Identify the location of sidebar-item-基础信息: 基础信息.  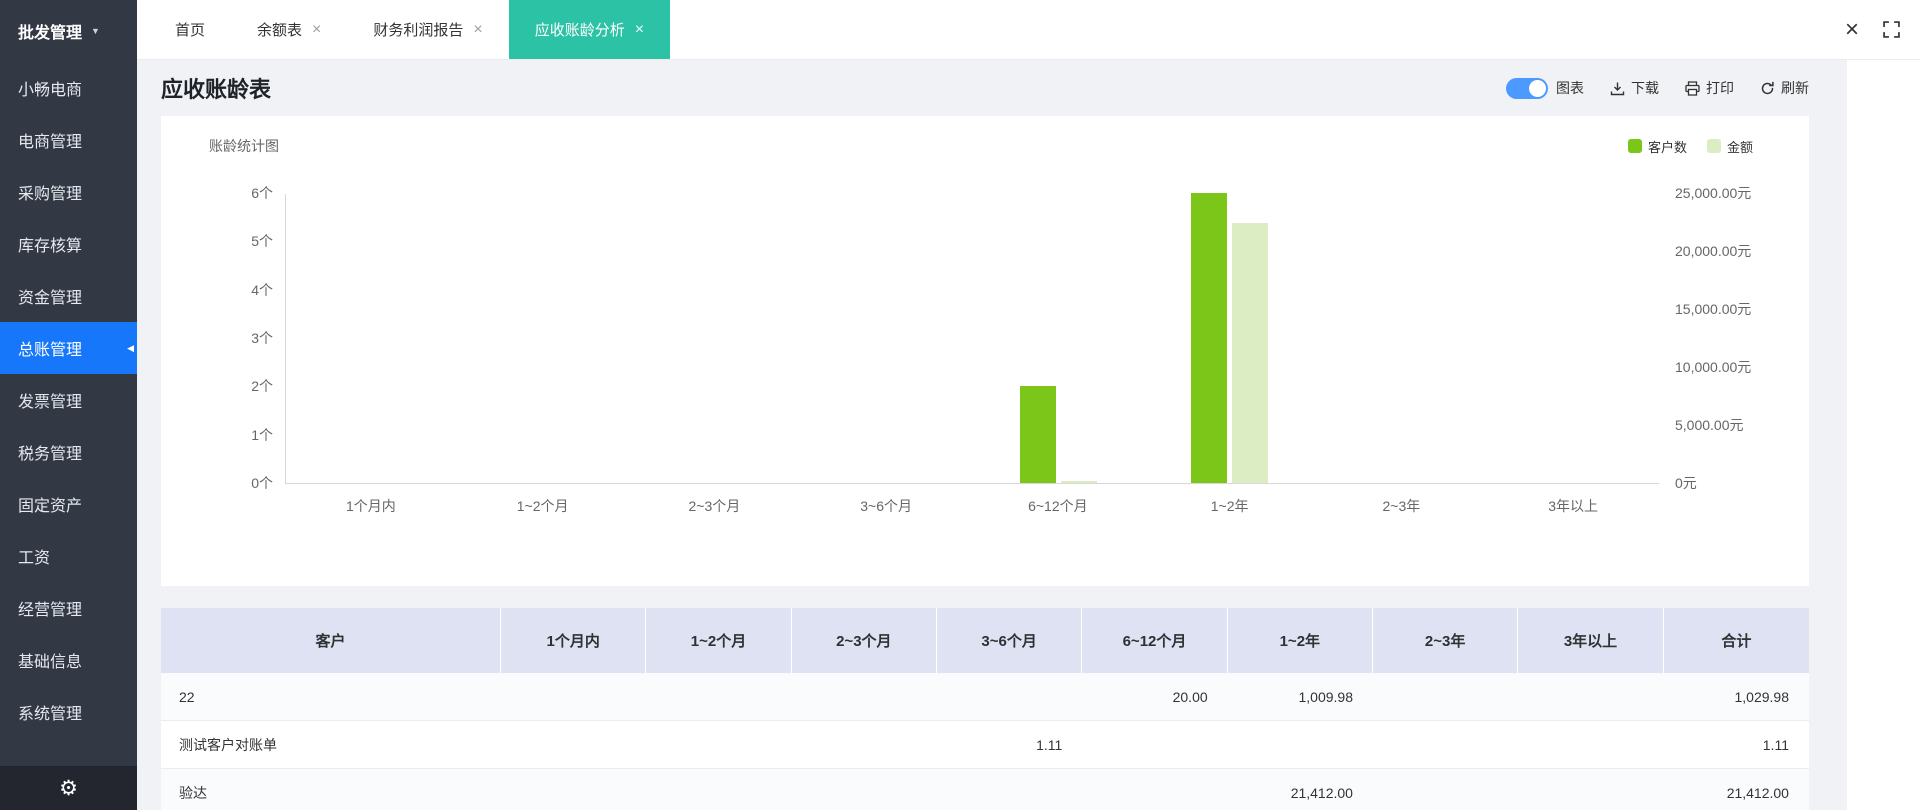
(68, 660).